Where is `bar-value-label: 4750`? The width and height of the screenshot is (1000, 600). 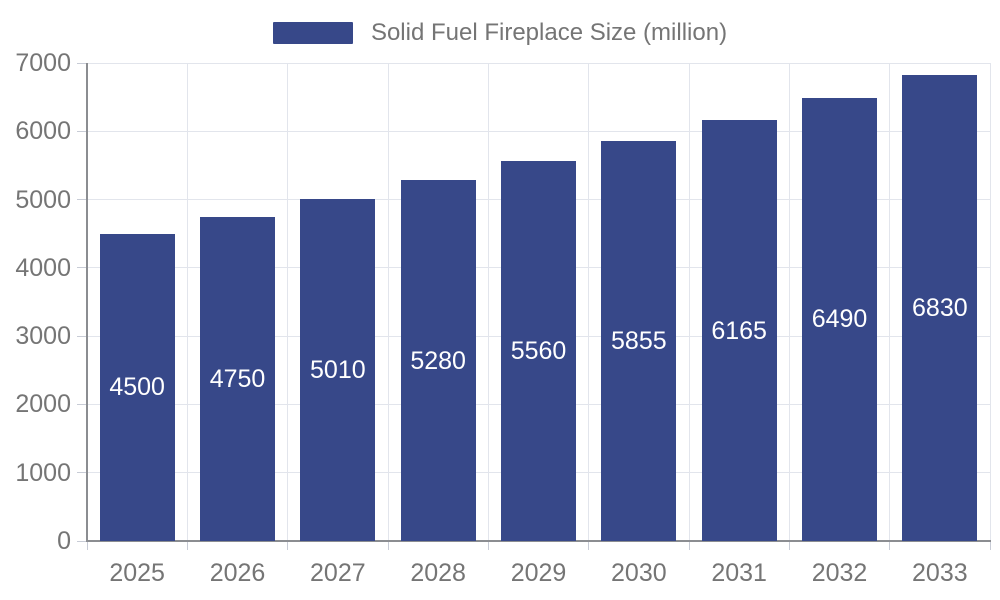
bar-value-label: 4750 is located at coordinates (237, 378).